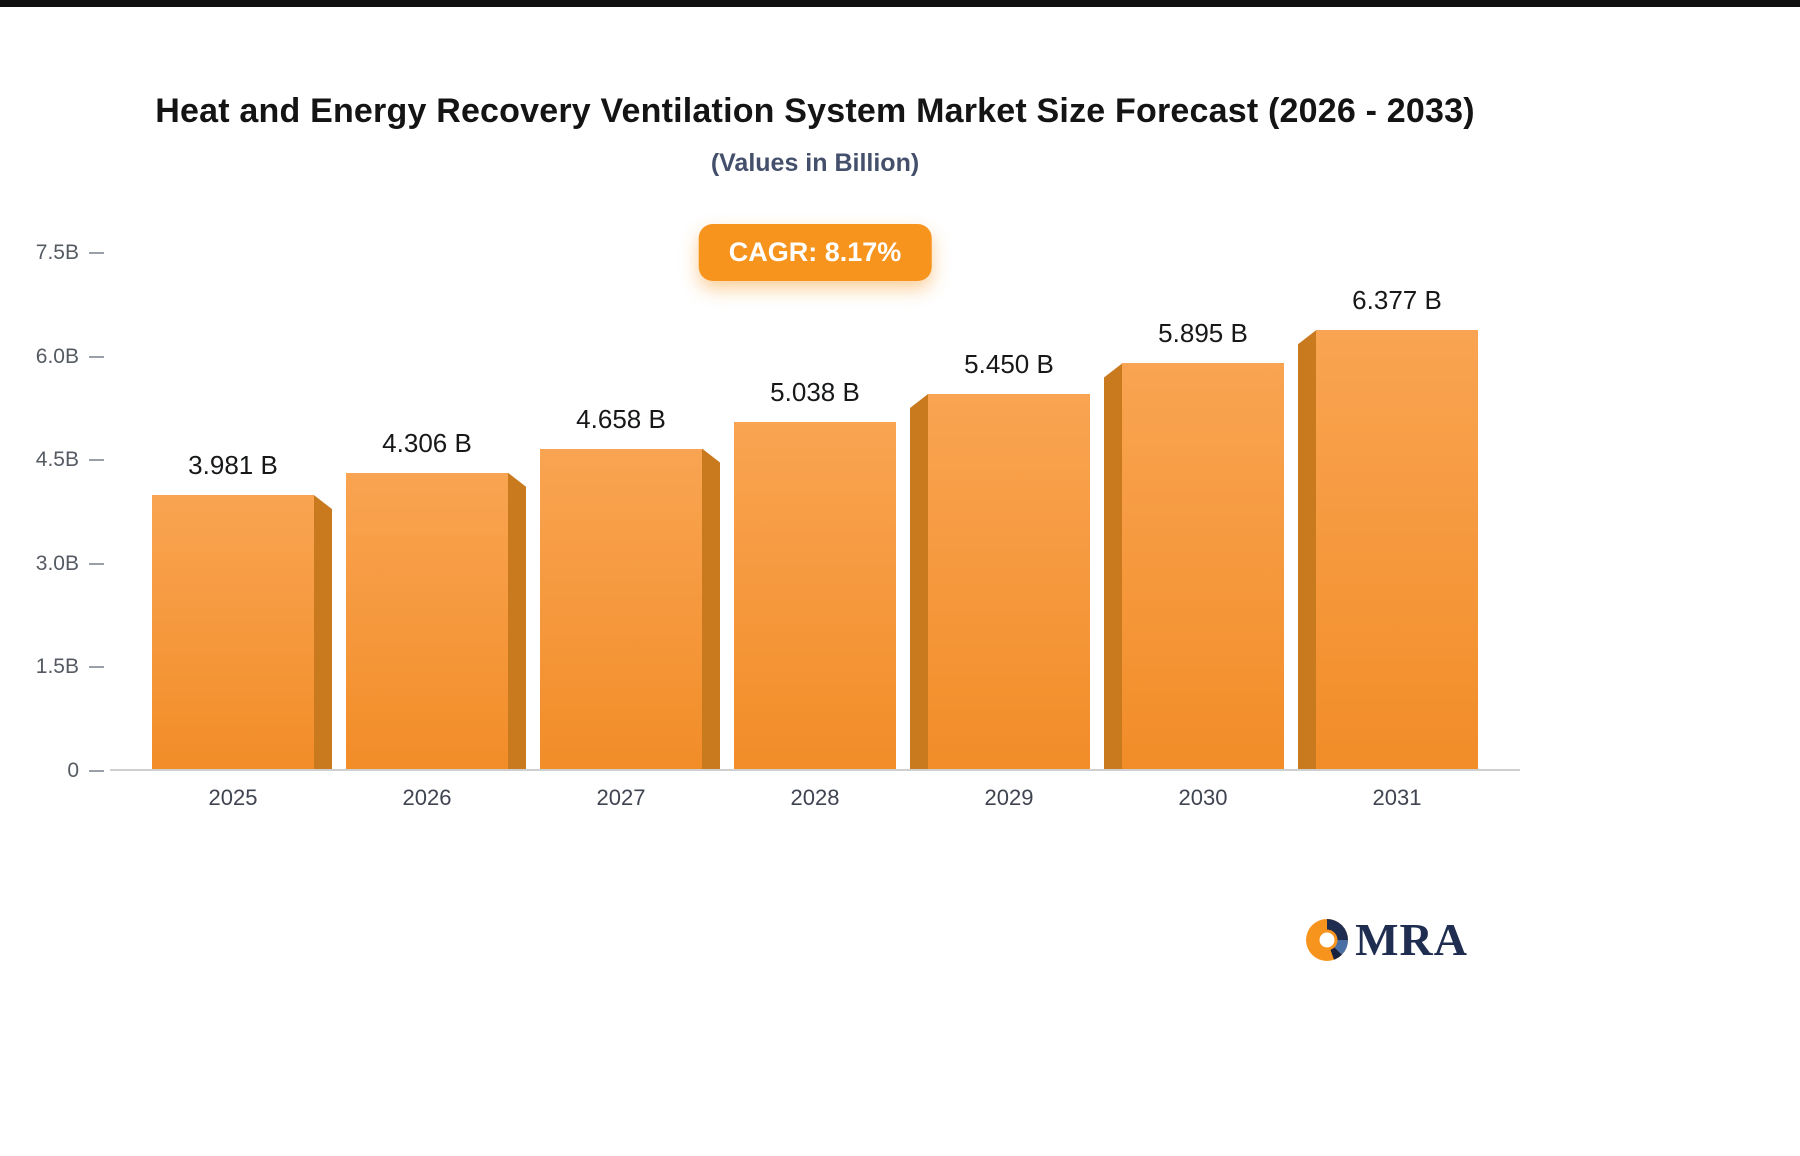 The height and width of the screenshot is (1156, 1800). What do you see at coordinates (1327, 940) in the screenshot?
I see `logo-pie-icon` at bounding box center [1327, 940].